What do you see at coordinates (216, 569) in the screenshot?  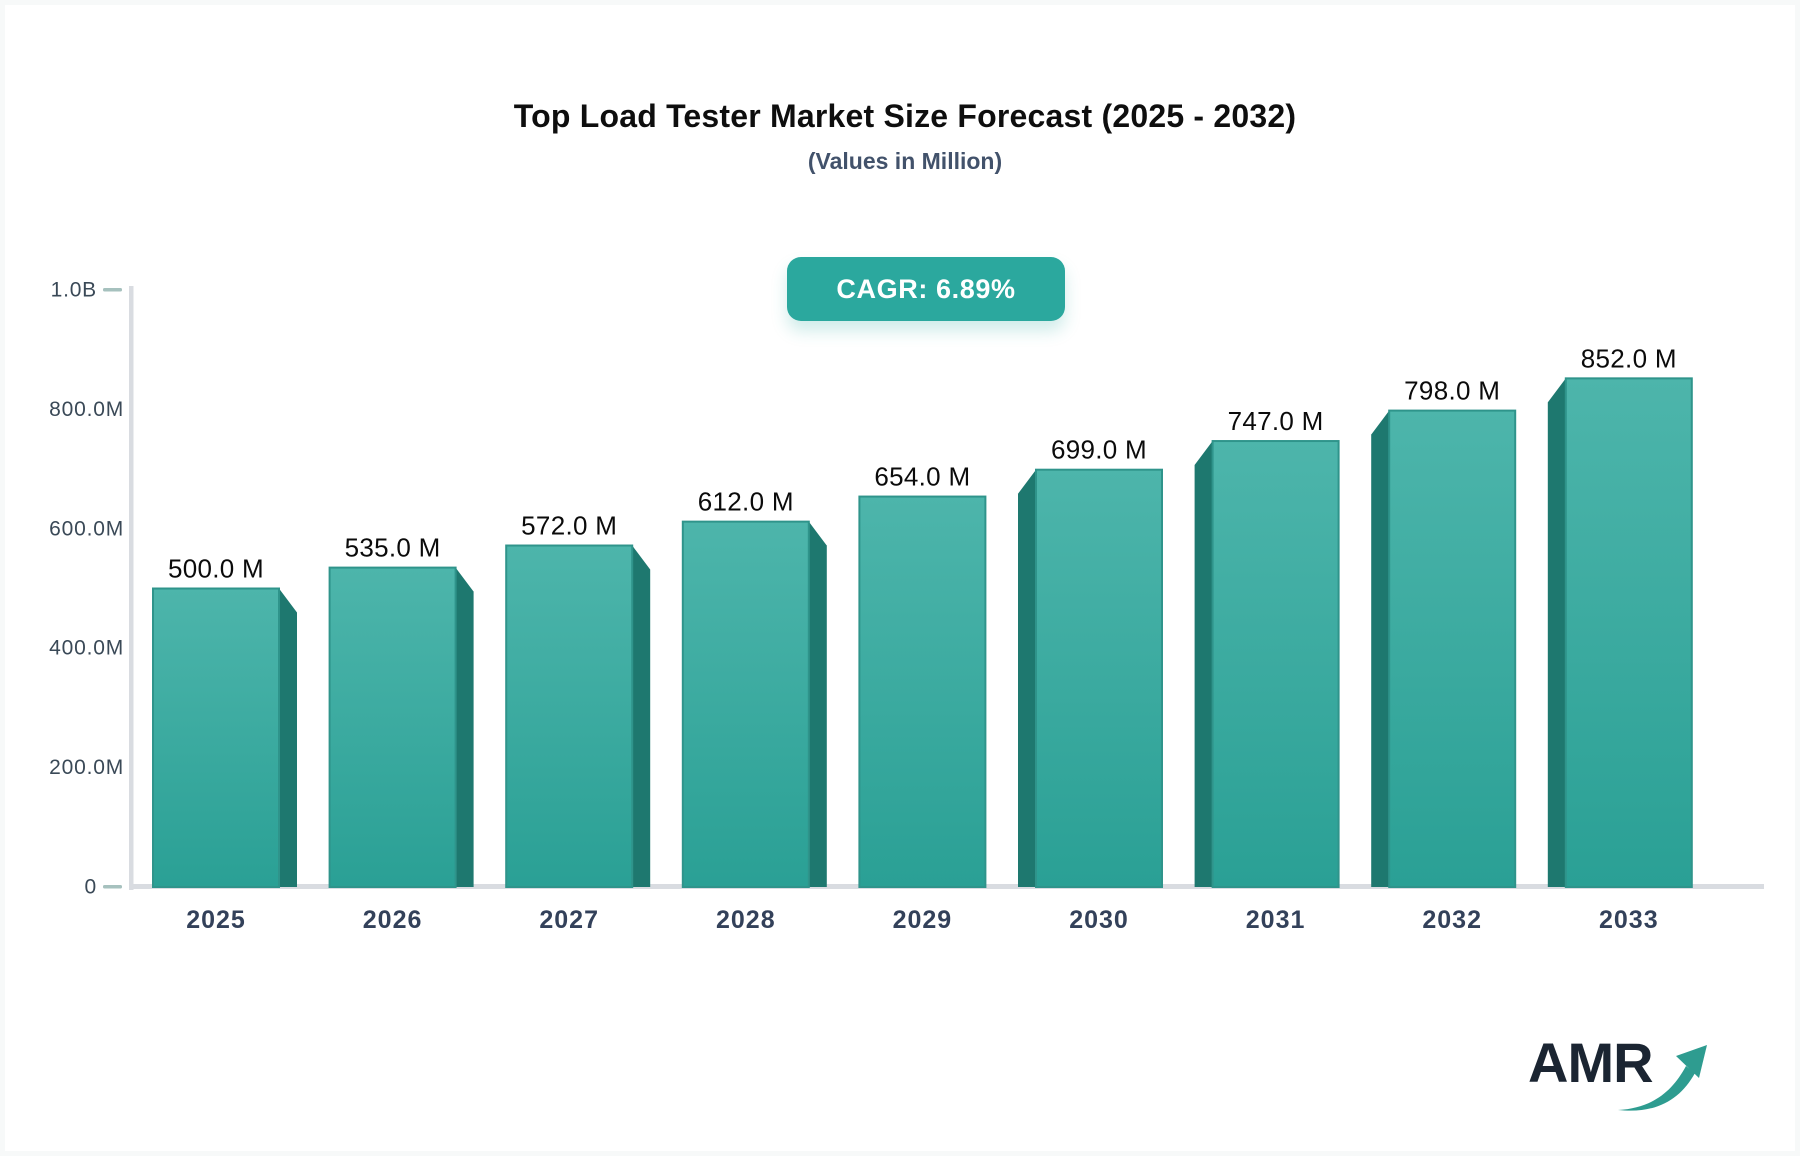 I see `bar-value-label: 500.0 M` at bounding box center [216, 569].